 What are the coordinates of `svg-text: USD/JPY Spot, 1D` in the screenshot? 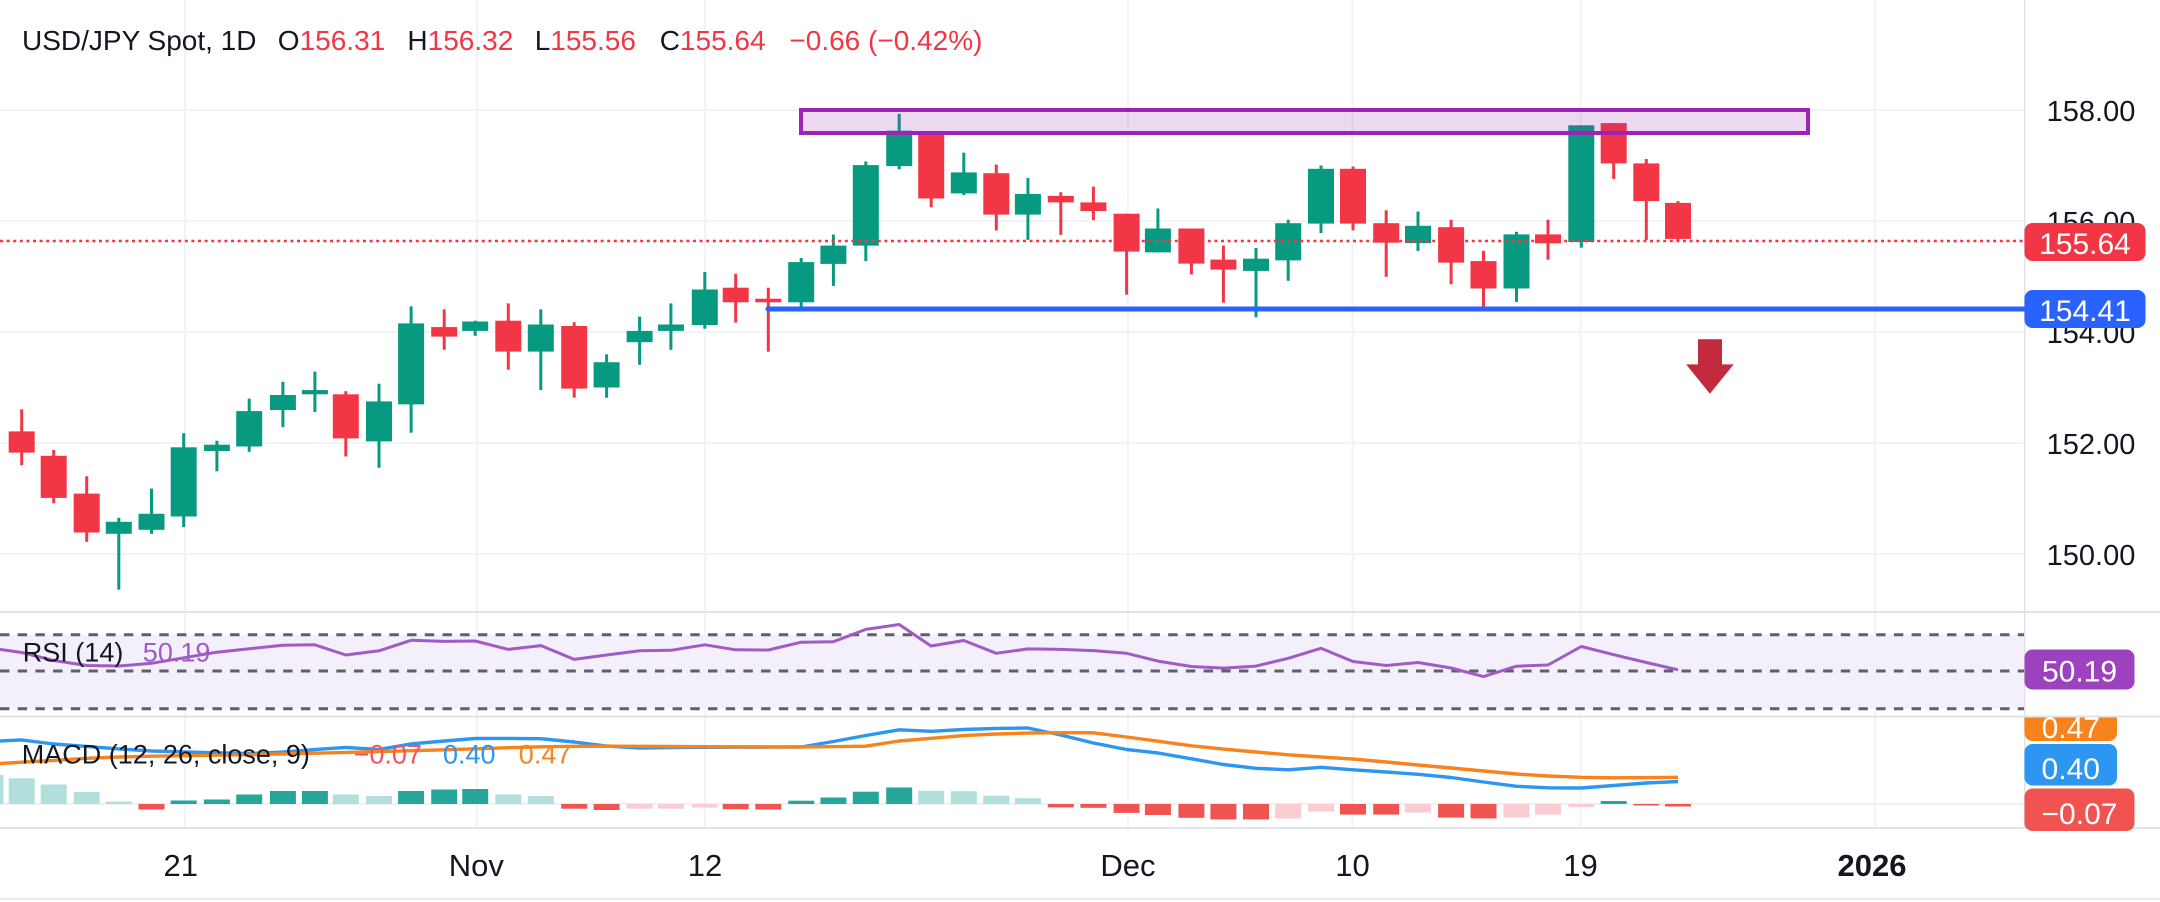 It's located at (139, 40).